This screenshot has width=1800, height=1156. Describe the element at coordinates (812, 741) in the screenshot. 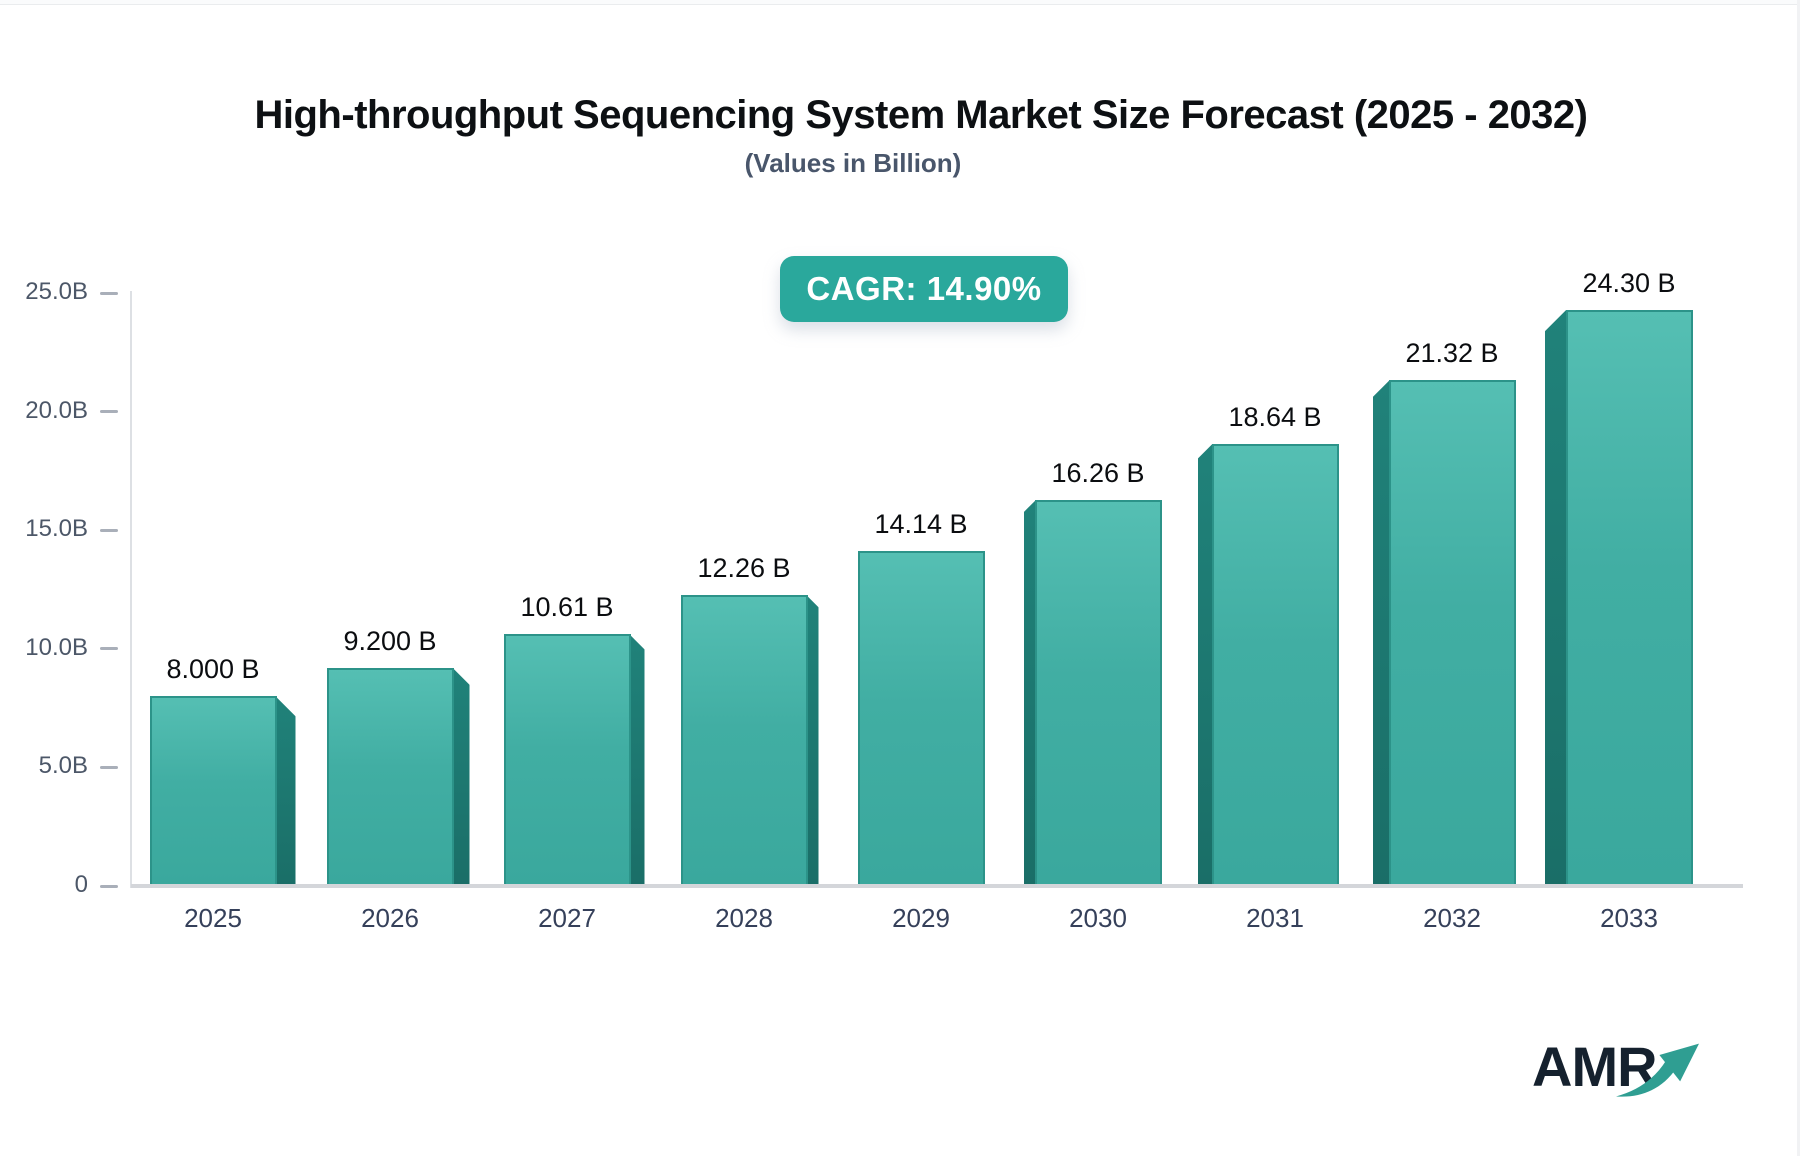

I see `bar-side-2028` at that location.